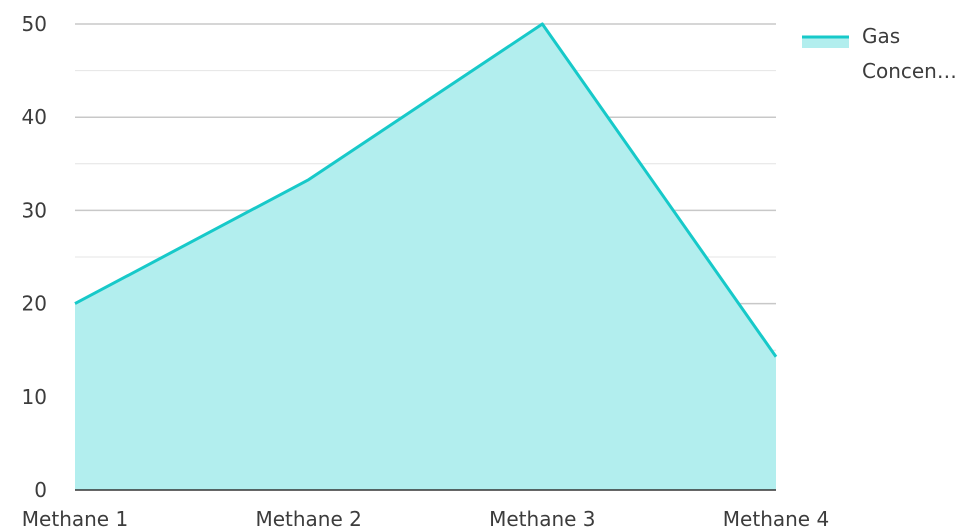 The width and height of the screenshot is (968, 531). Describe the element at coordinates (776, 519) in the screenshot. I see `x-tick-label: Methane 4` at that location.